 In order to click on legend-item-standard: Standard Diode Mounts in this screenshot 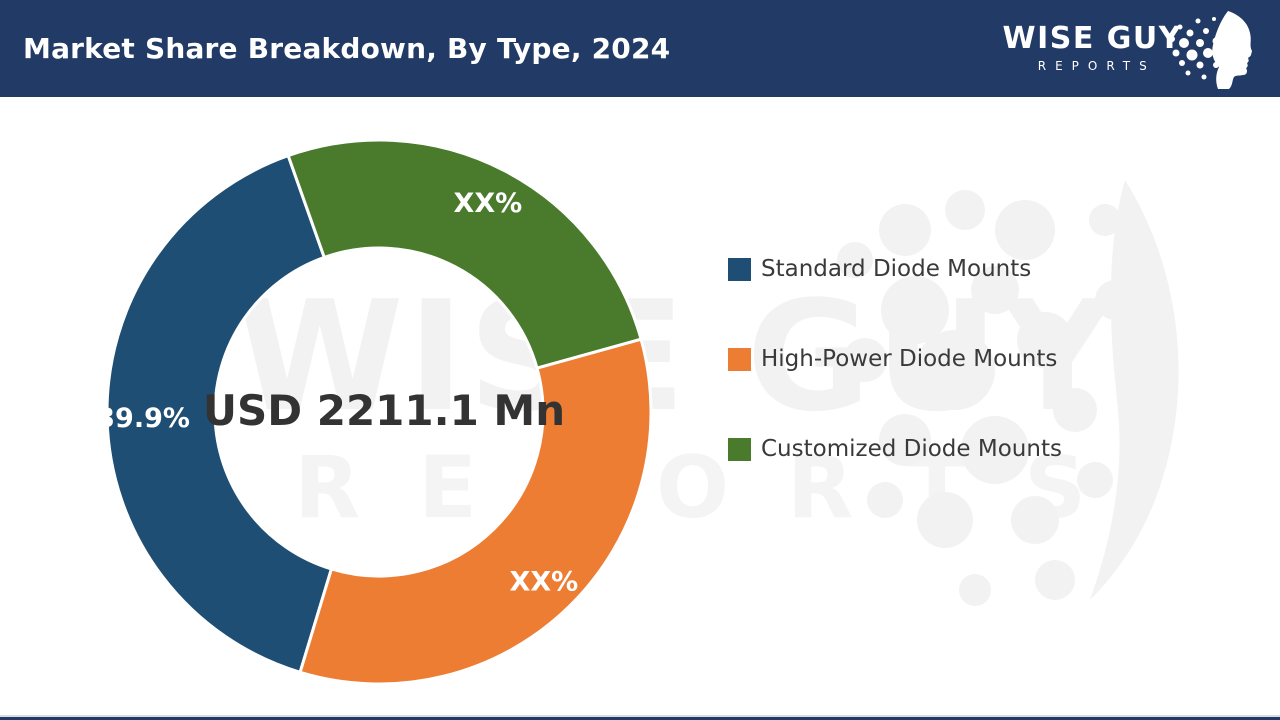, I will do `click(895, 269)`.